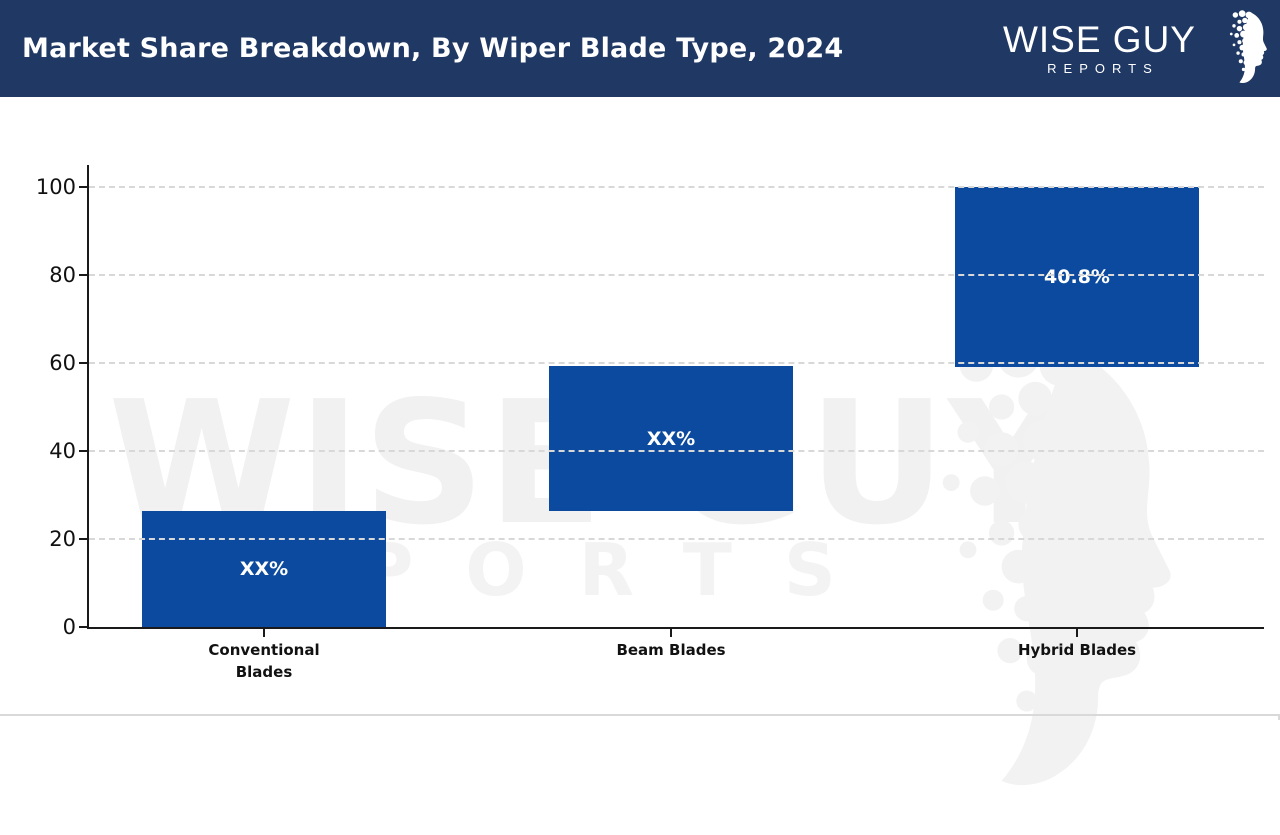 Image resolution: width=1280 pixels, height=835 pixels. What do you see at coordinates (264, 661) in the screenshot?
I see `x-category-label: Conventional Blades` at bounding box center [264, 661].